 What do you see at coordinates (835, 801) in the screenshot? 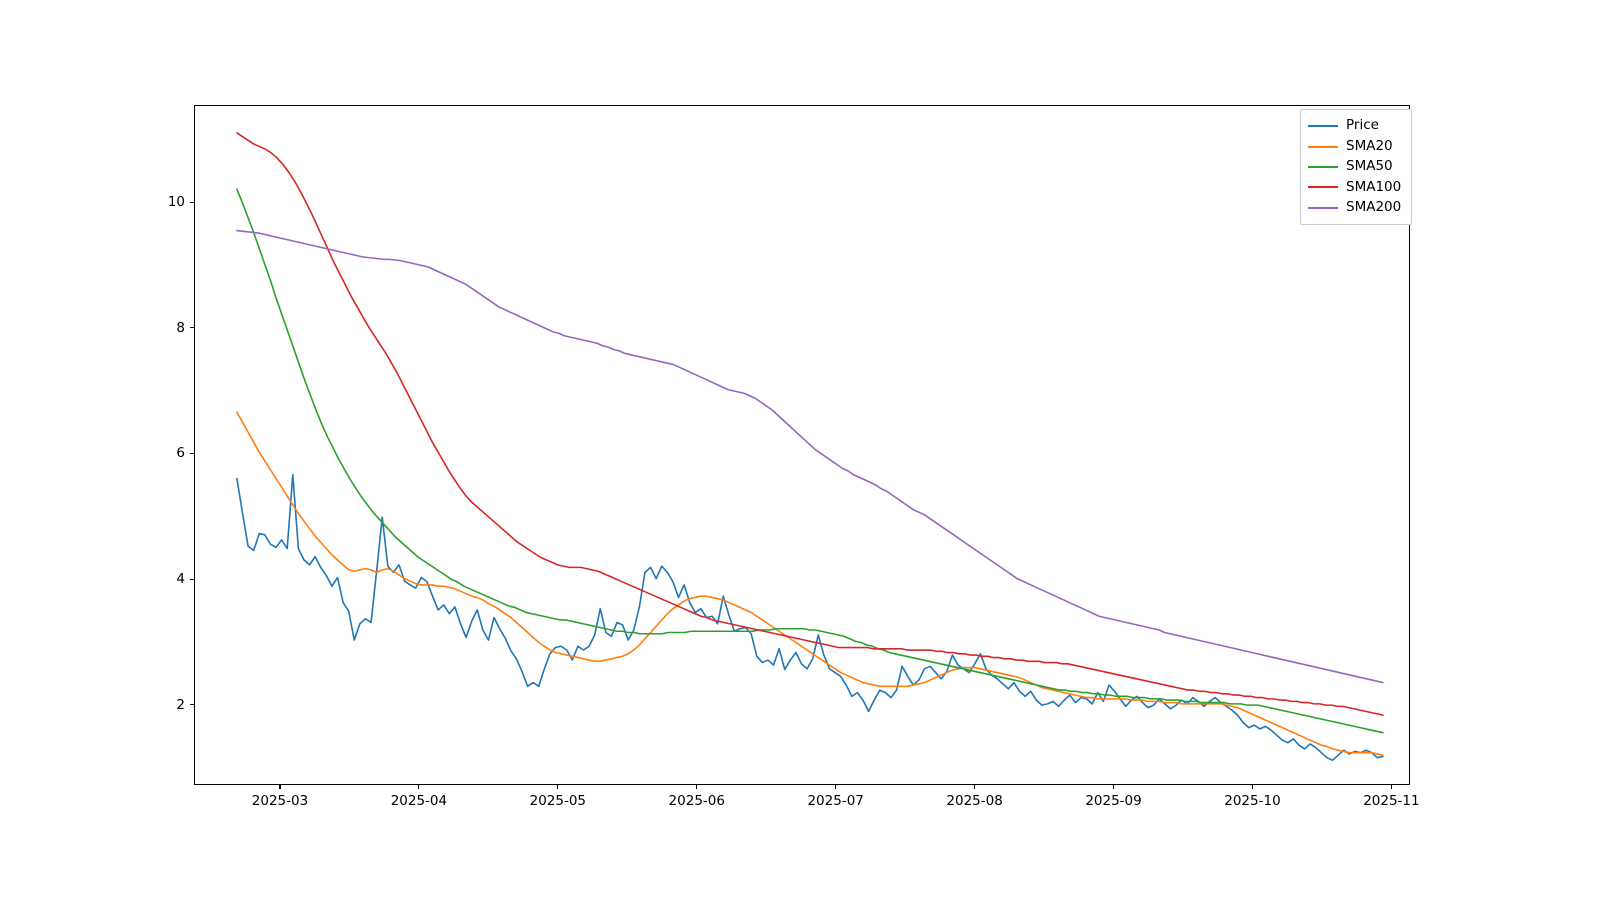
I see `x-tick-label: 2025-07` at bounding box center [835, 801].